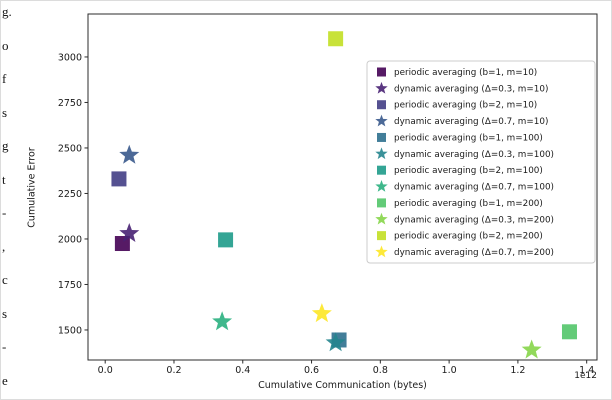  I want to click on cropped-text-fragment: g, so click(5, 145).